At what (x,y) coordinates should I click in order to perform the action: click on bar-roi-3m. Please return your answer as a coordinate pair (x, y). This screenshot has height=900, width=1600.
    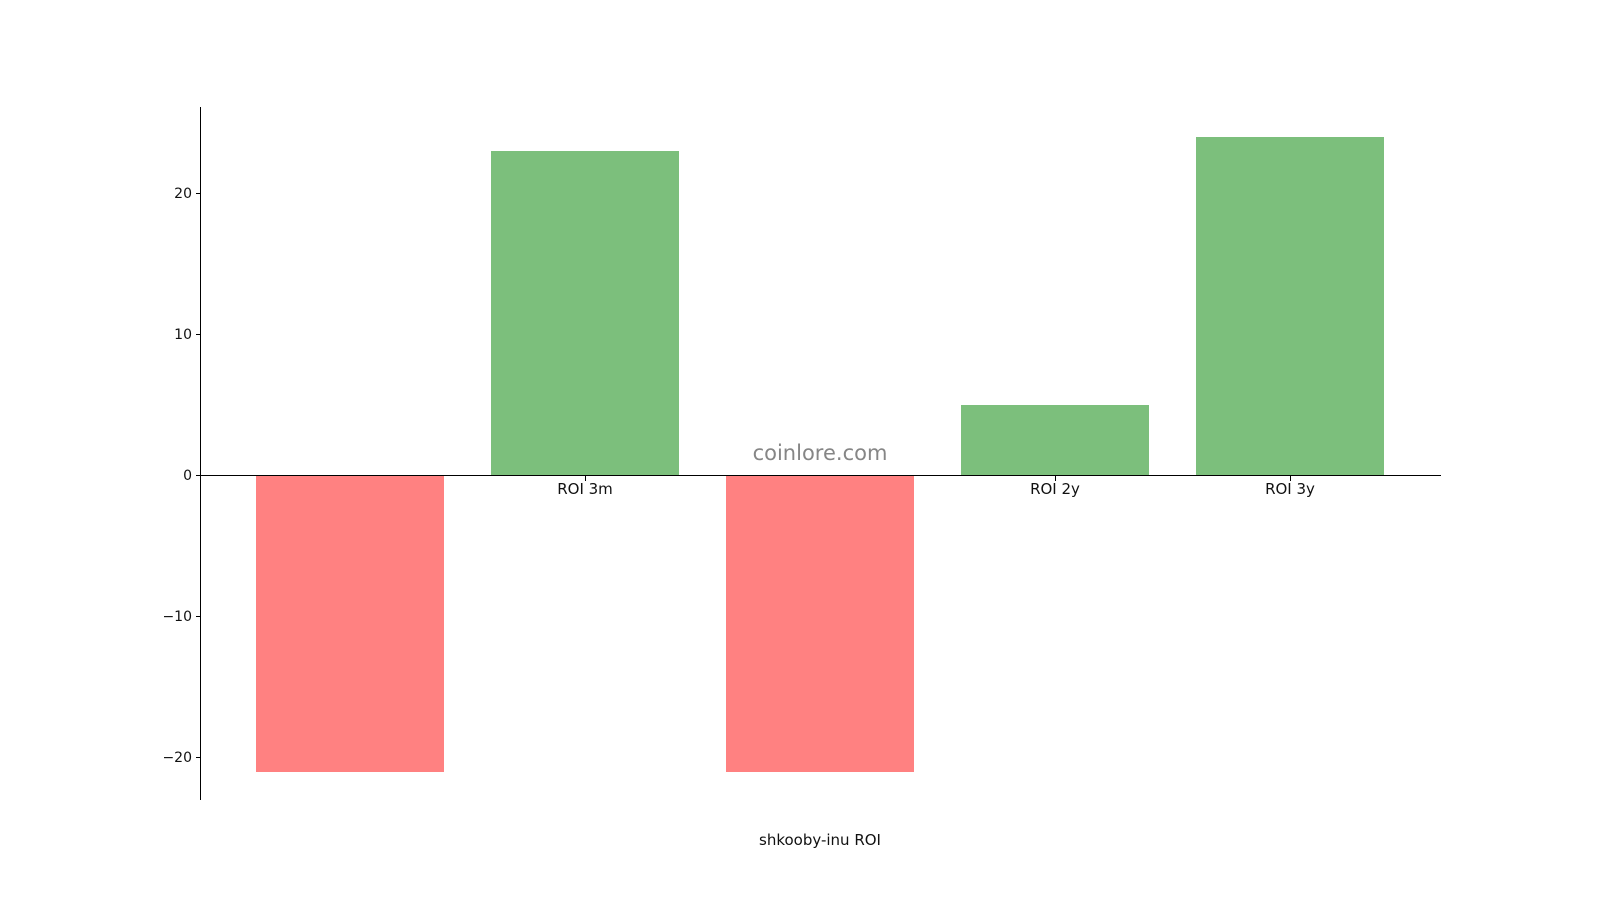
    Looking at the image, I should click on (585, 312).